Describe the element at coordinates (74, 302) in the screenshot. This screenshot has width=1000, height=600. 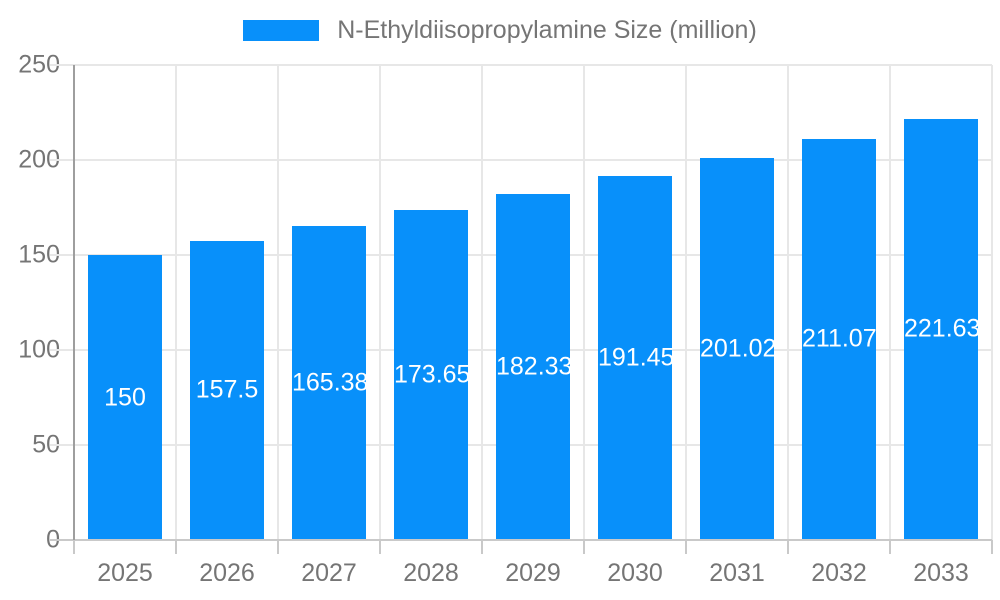
I see `y-axis-line` at that location.